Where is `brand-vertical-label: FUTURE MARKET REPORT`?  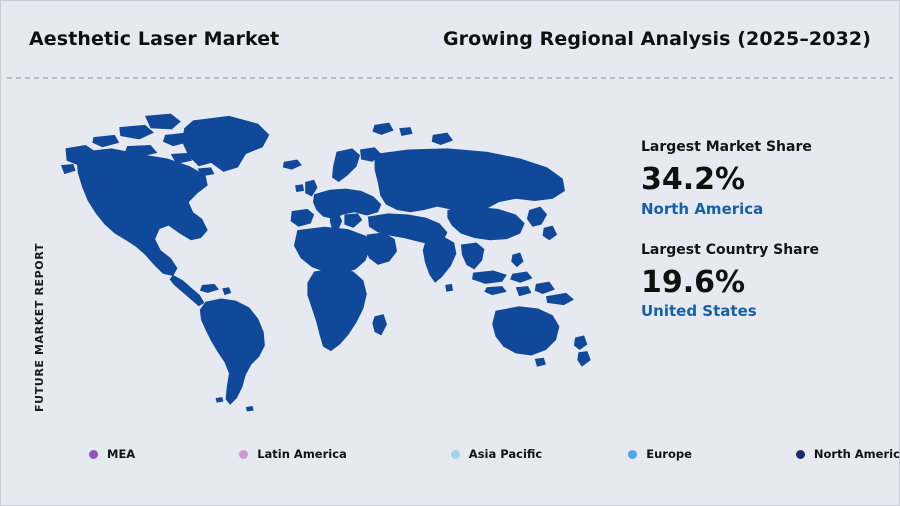
brand-vertical-label: FUTURE MARKET REPORT is located at coordinates (39, 327).